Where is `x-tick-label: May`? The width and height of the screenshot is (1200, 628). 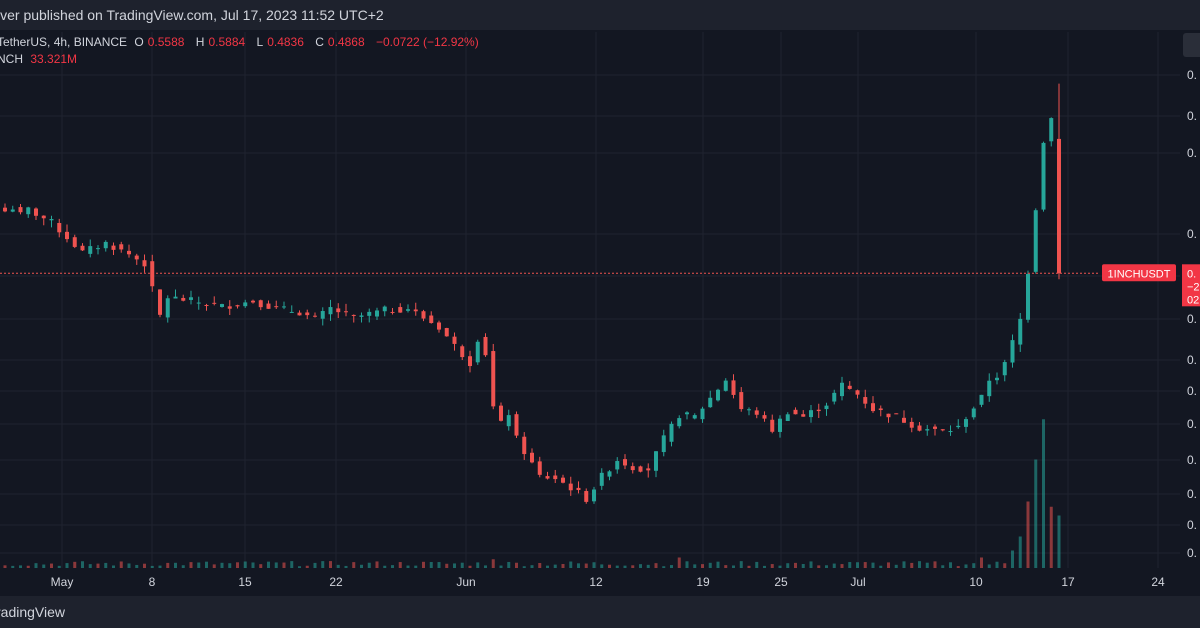
x-tick-label: May is located at coordinates (62, 582).